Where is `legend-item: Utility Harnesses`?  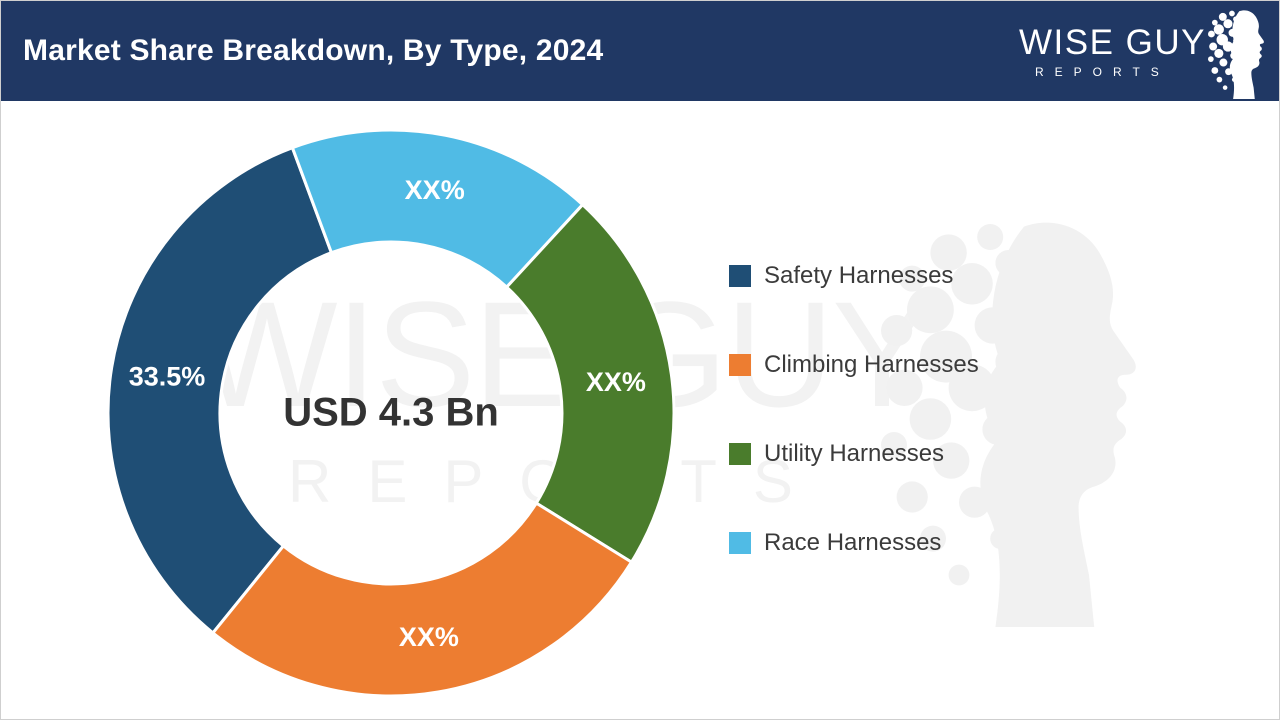
legend-item: Utility Harnesses is located at coordinates (854, 454).